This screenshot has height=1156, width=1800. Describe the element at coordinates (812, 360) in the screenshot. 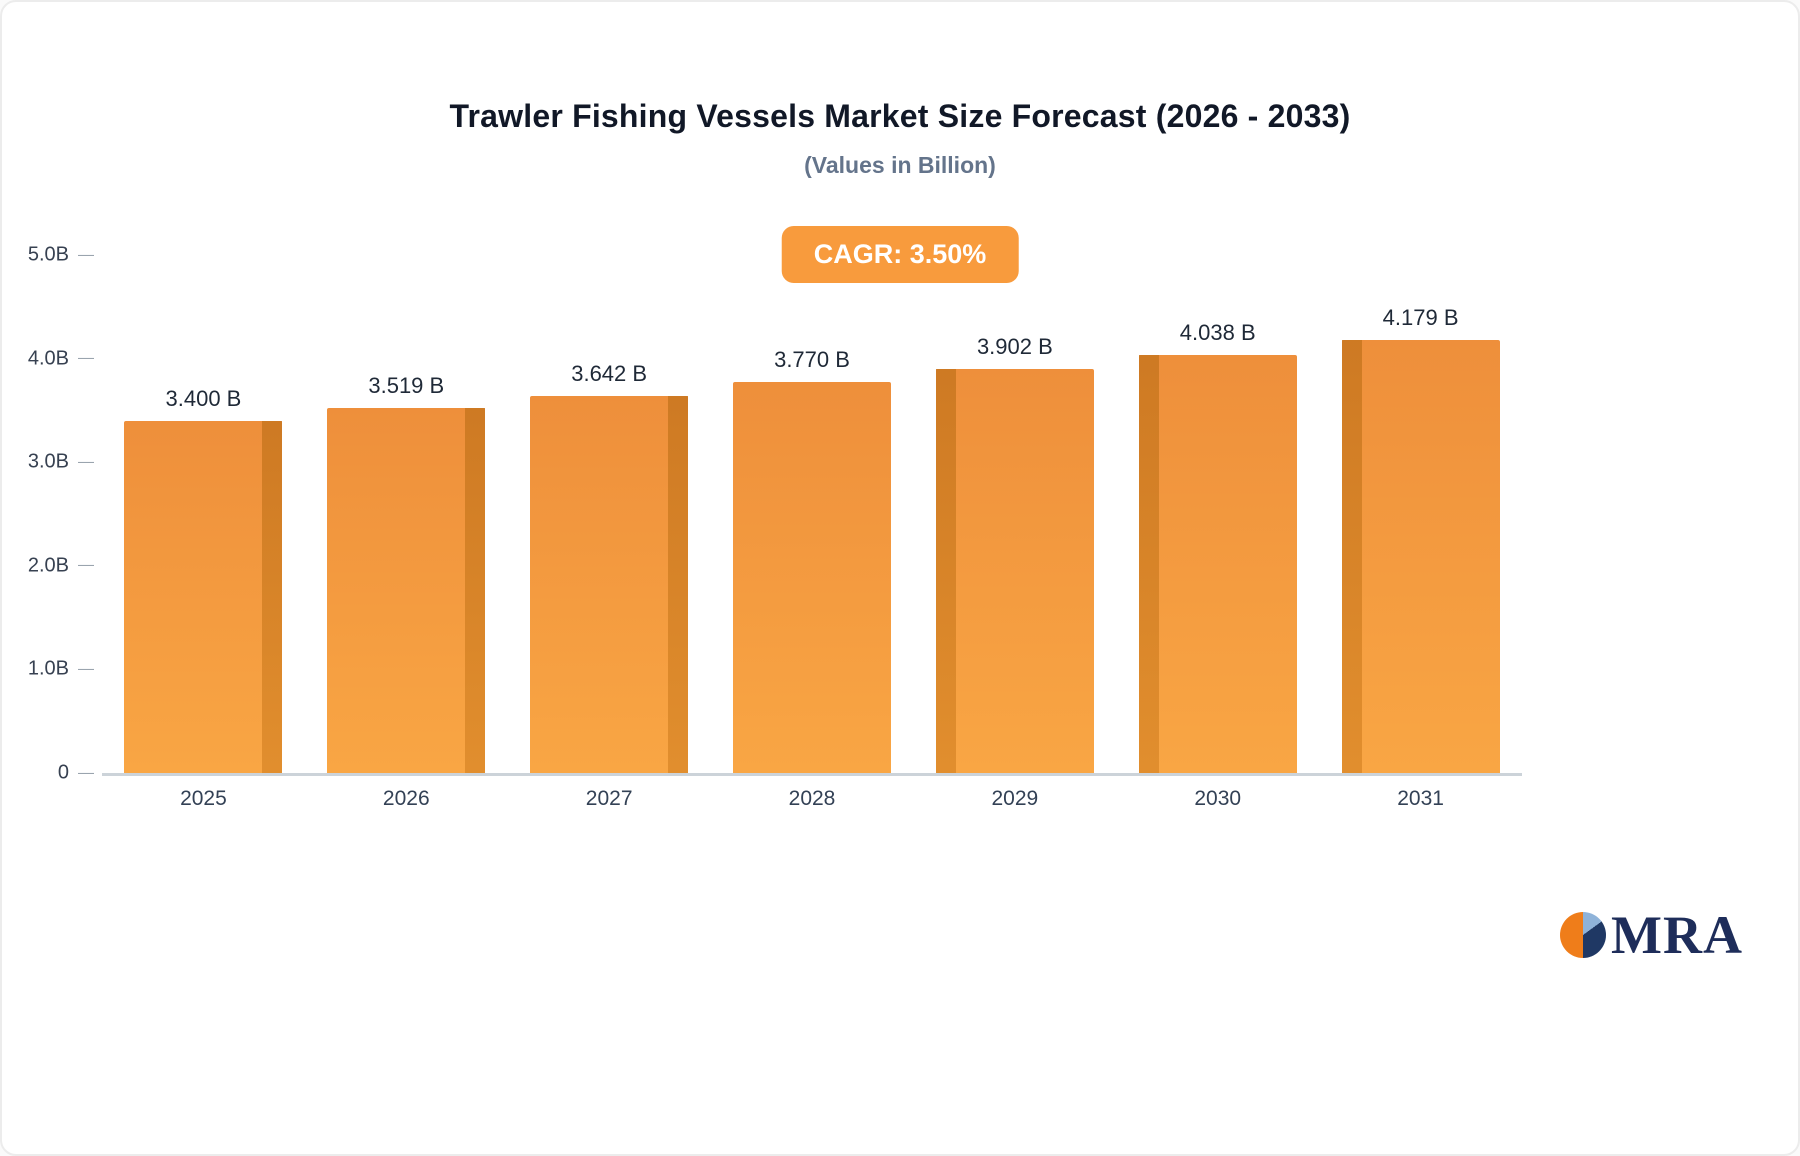

I see `bar-value-label: 3.770 B` at that location.